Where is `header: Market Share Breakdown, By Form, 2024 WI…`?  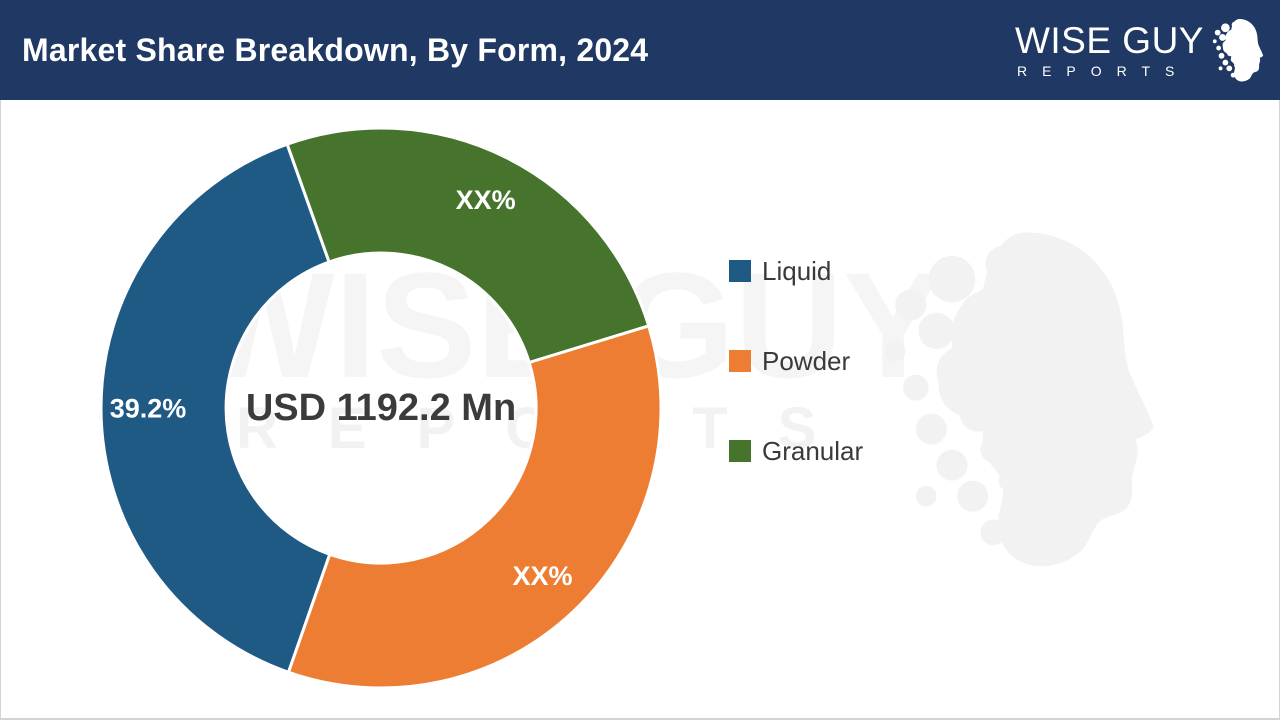
header: Market Share Breakdown, By Form, 2024 WI… is located at coordinates (640, 50).